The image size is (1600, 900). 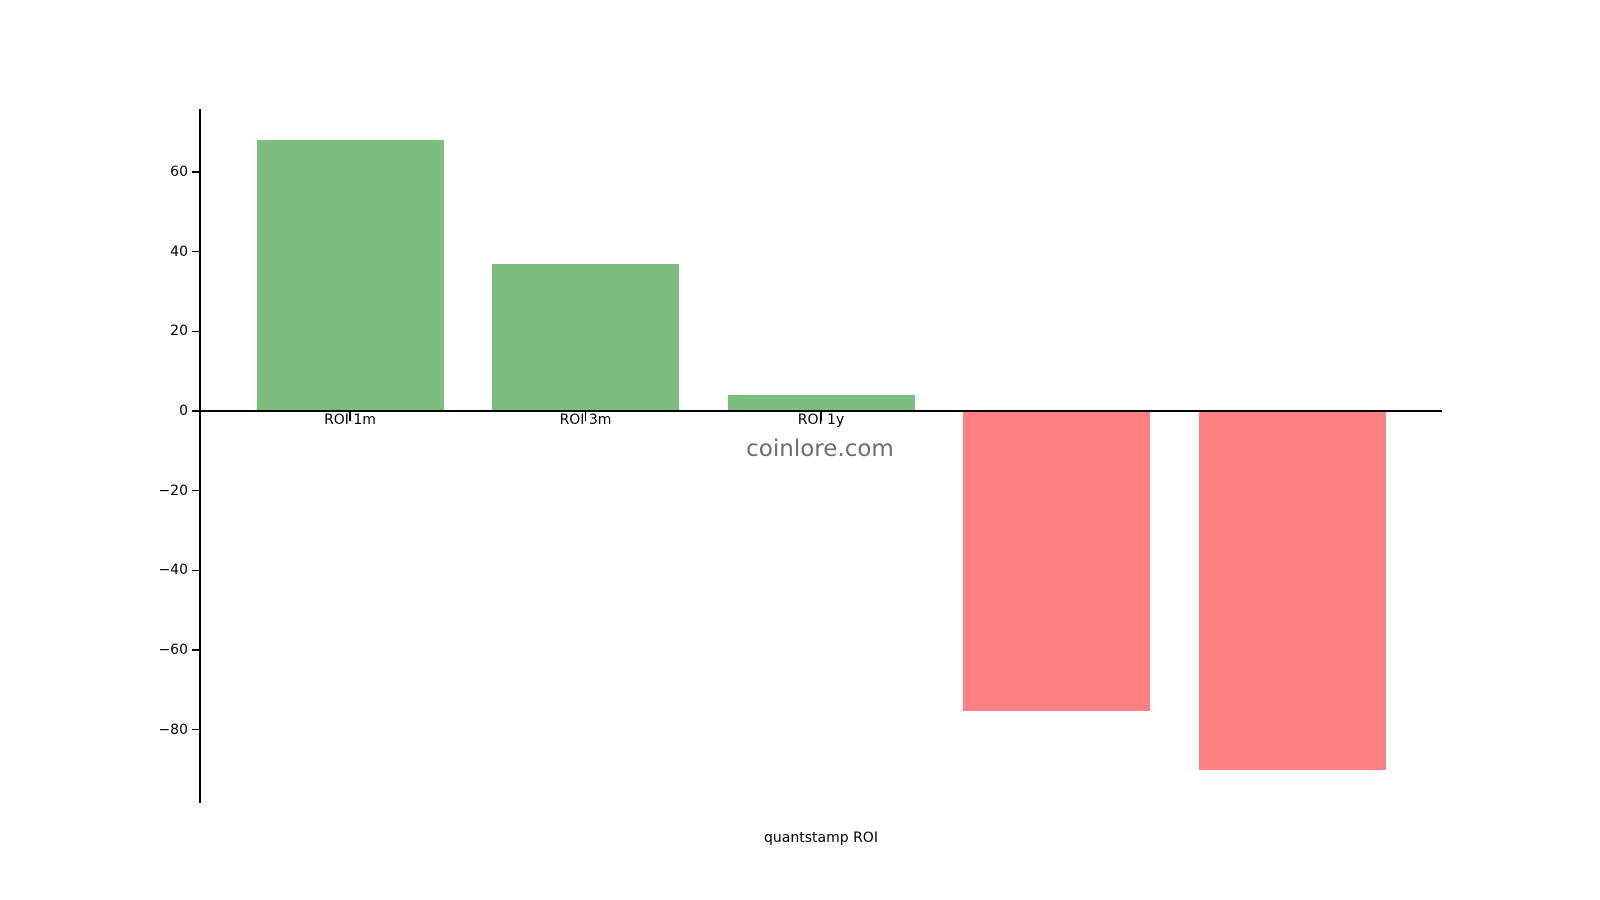 What do you see at coordinates (183, 411) in the screenshot?
I see `y-tick-label: 0` at bounding box center [183, 411].